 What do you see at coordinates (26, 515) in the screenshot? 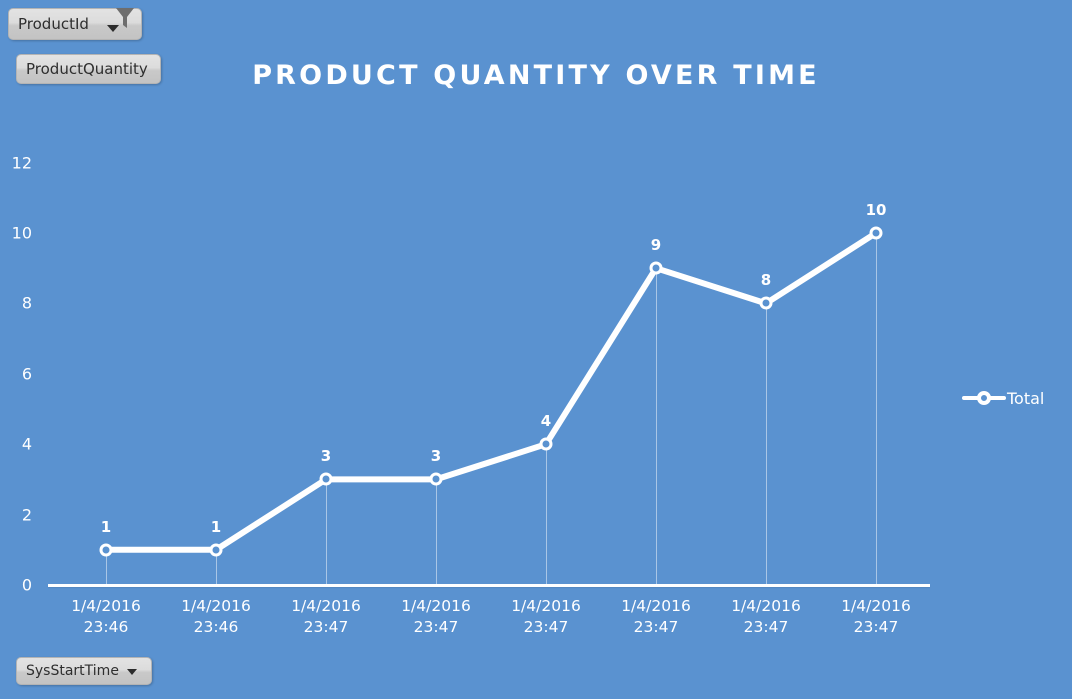
I see `y-axis-tick-2: 2` at bounding box center [26, 515].